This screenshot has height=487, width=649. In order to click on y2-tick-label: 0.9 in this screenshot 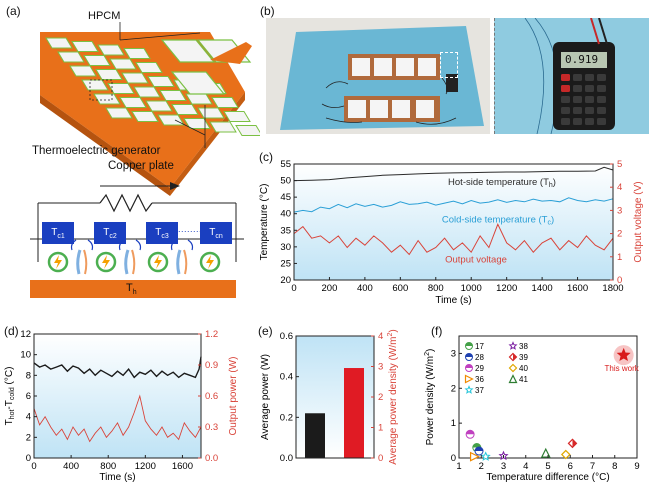, I will do `click(211, 365)`.